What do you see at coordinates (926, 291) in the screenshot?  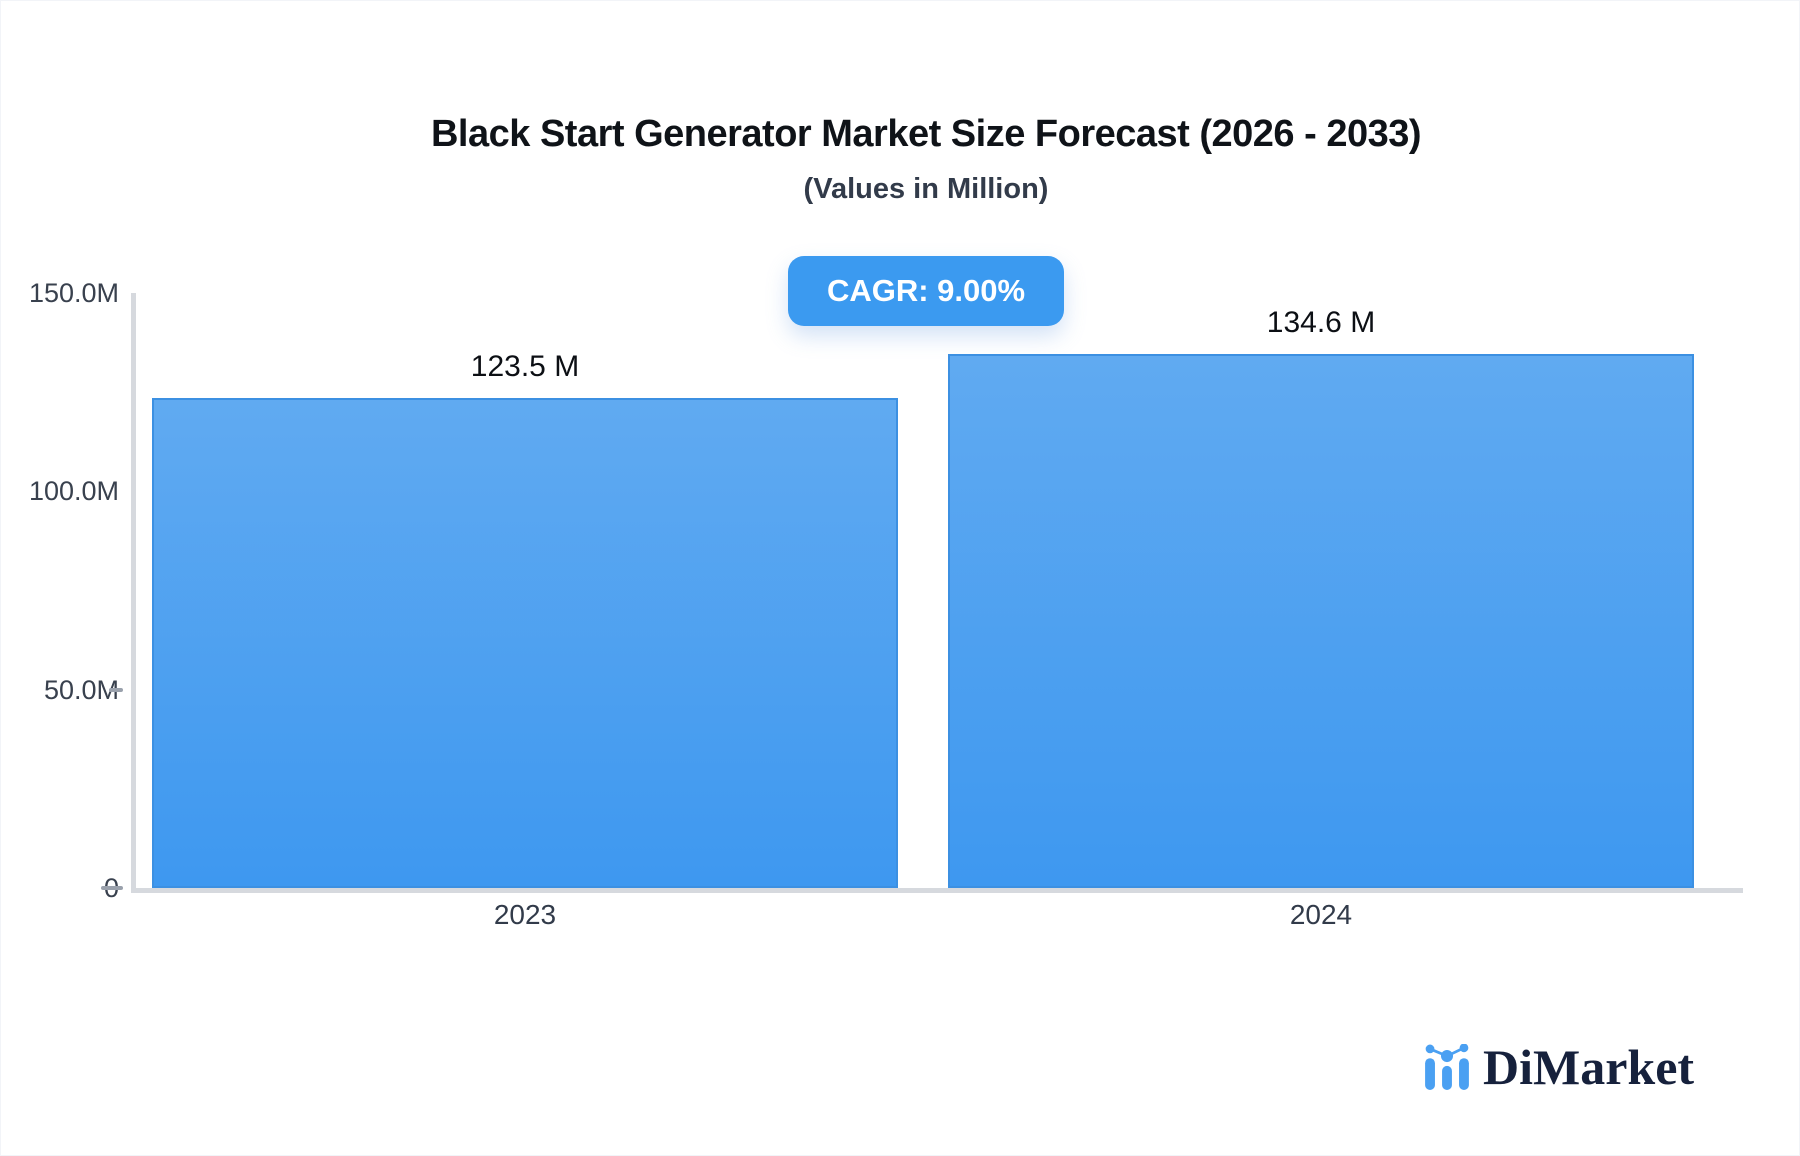 I see `cagr-badge: CAGR: 9.00%` at bounding box center [926, 291].